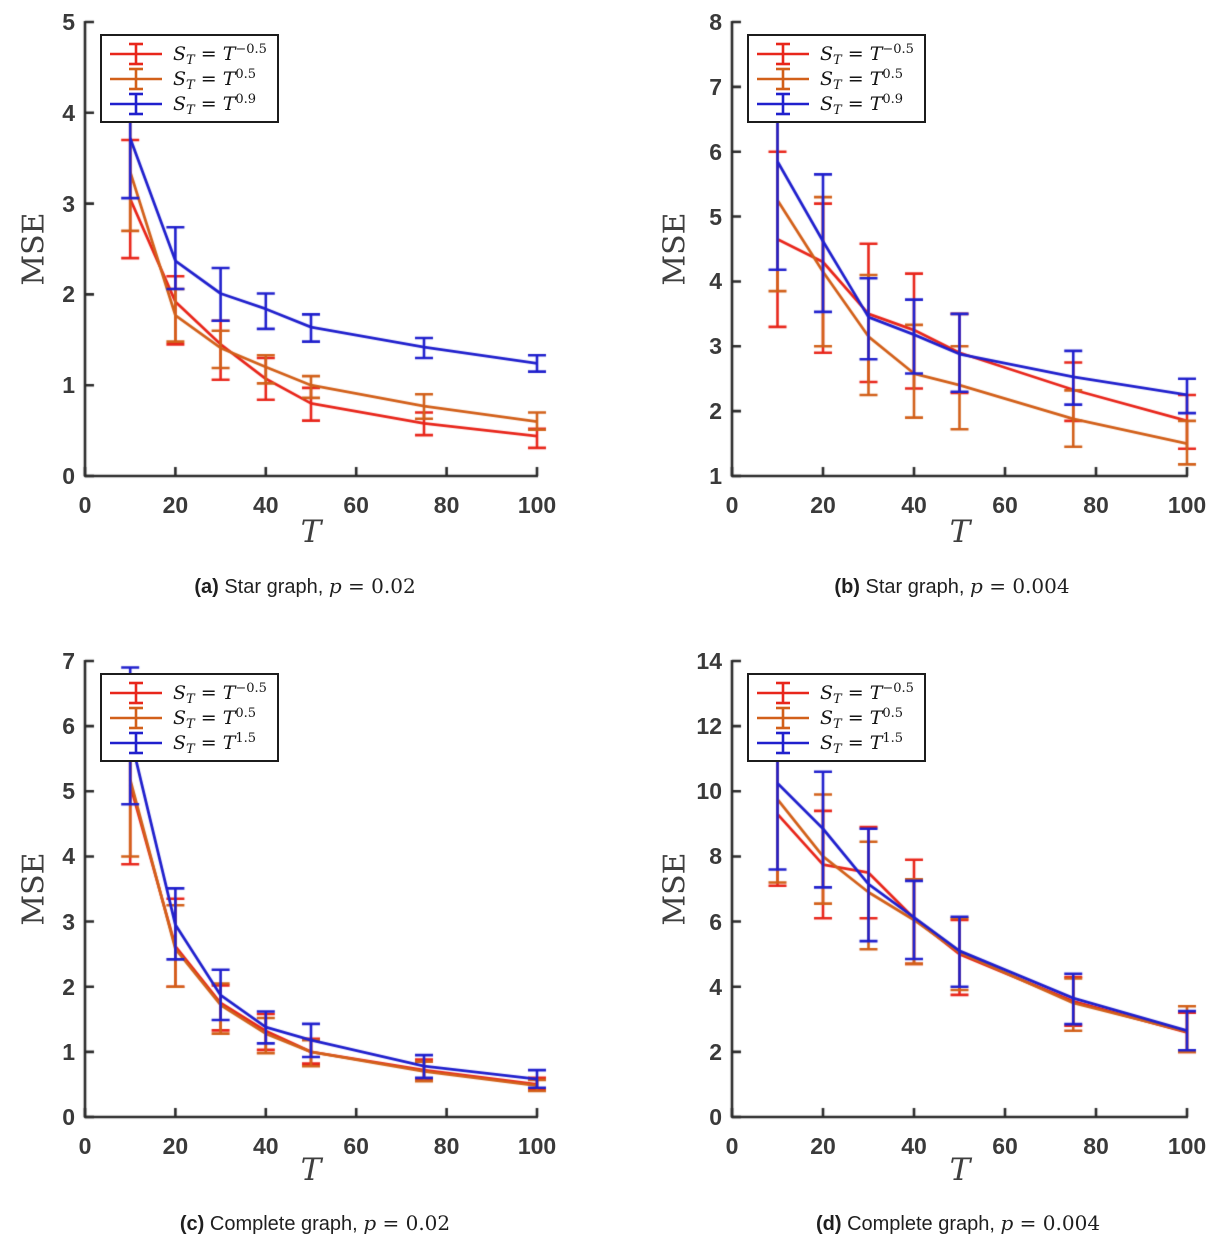 This screenshot has width=1221, height=1243. Describe the element at coordinates (283, 1224) in the screenshot. I see `caption-title: Complete graph,` at that location.